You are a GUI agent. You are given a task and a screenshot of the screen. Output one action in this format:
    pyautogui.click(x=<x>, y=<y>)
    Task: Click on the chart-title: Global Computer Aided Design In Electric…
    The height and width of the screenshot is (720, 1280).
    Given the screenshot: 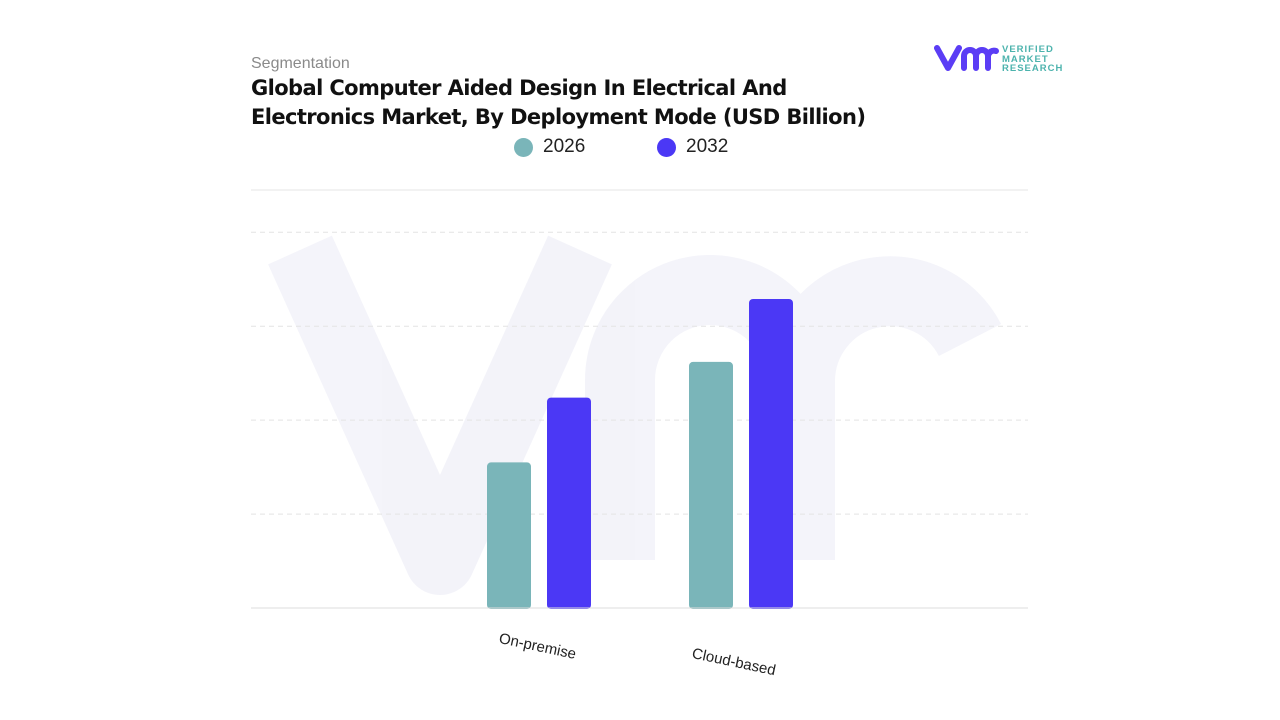 What is the action you would take?
    pyautogui.click(x=558, y=102)
    